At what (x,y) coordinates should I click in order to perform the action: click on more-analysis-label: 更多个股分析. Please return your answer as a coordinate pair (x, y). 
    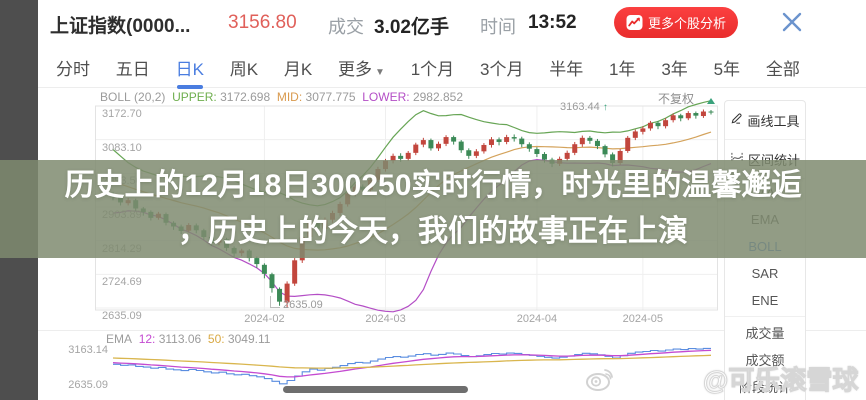
    Looking at the image, I should click on (686, 23).